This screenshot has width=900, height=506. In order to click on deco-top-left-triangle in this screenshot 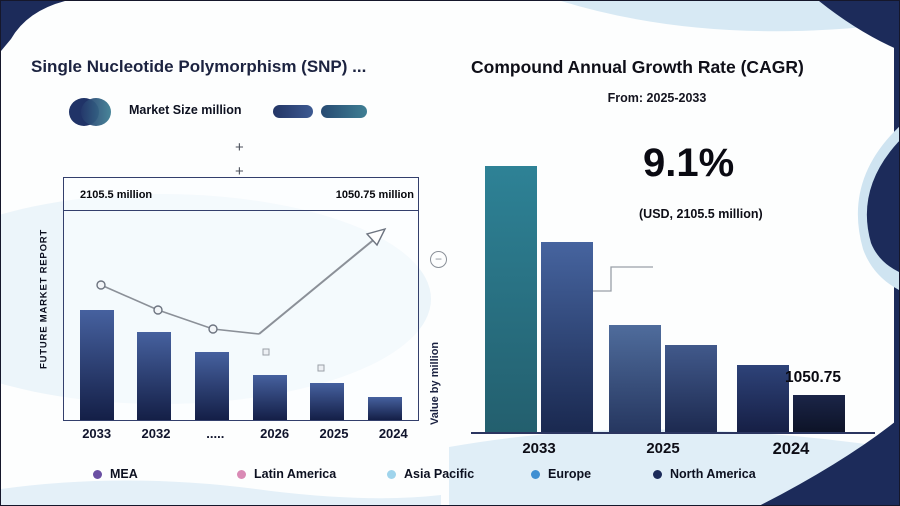, I will do `click(33, 26)`.